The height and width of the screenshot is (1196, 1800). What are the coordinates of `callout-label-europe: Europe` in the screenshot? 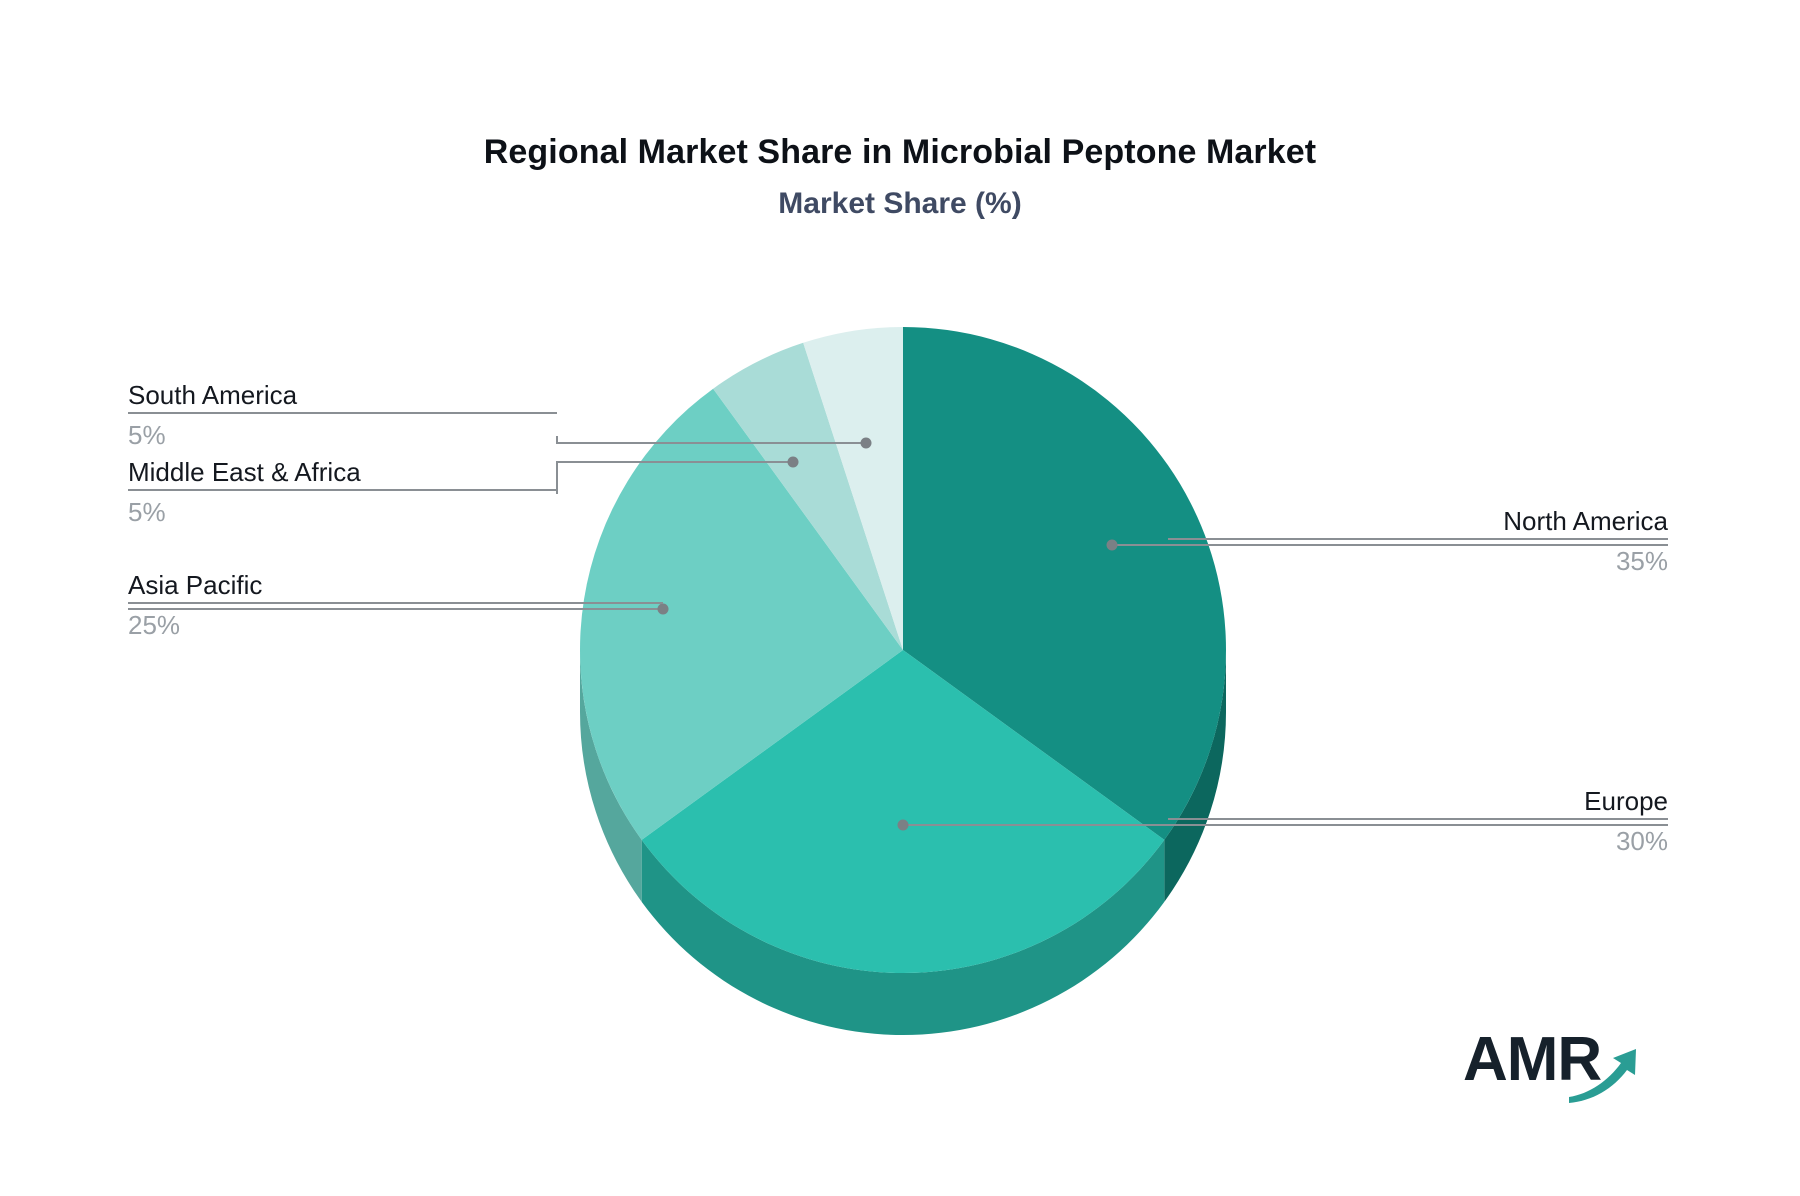 It's located at (1626, 801).